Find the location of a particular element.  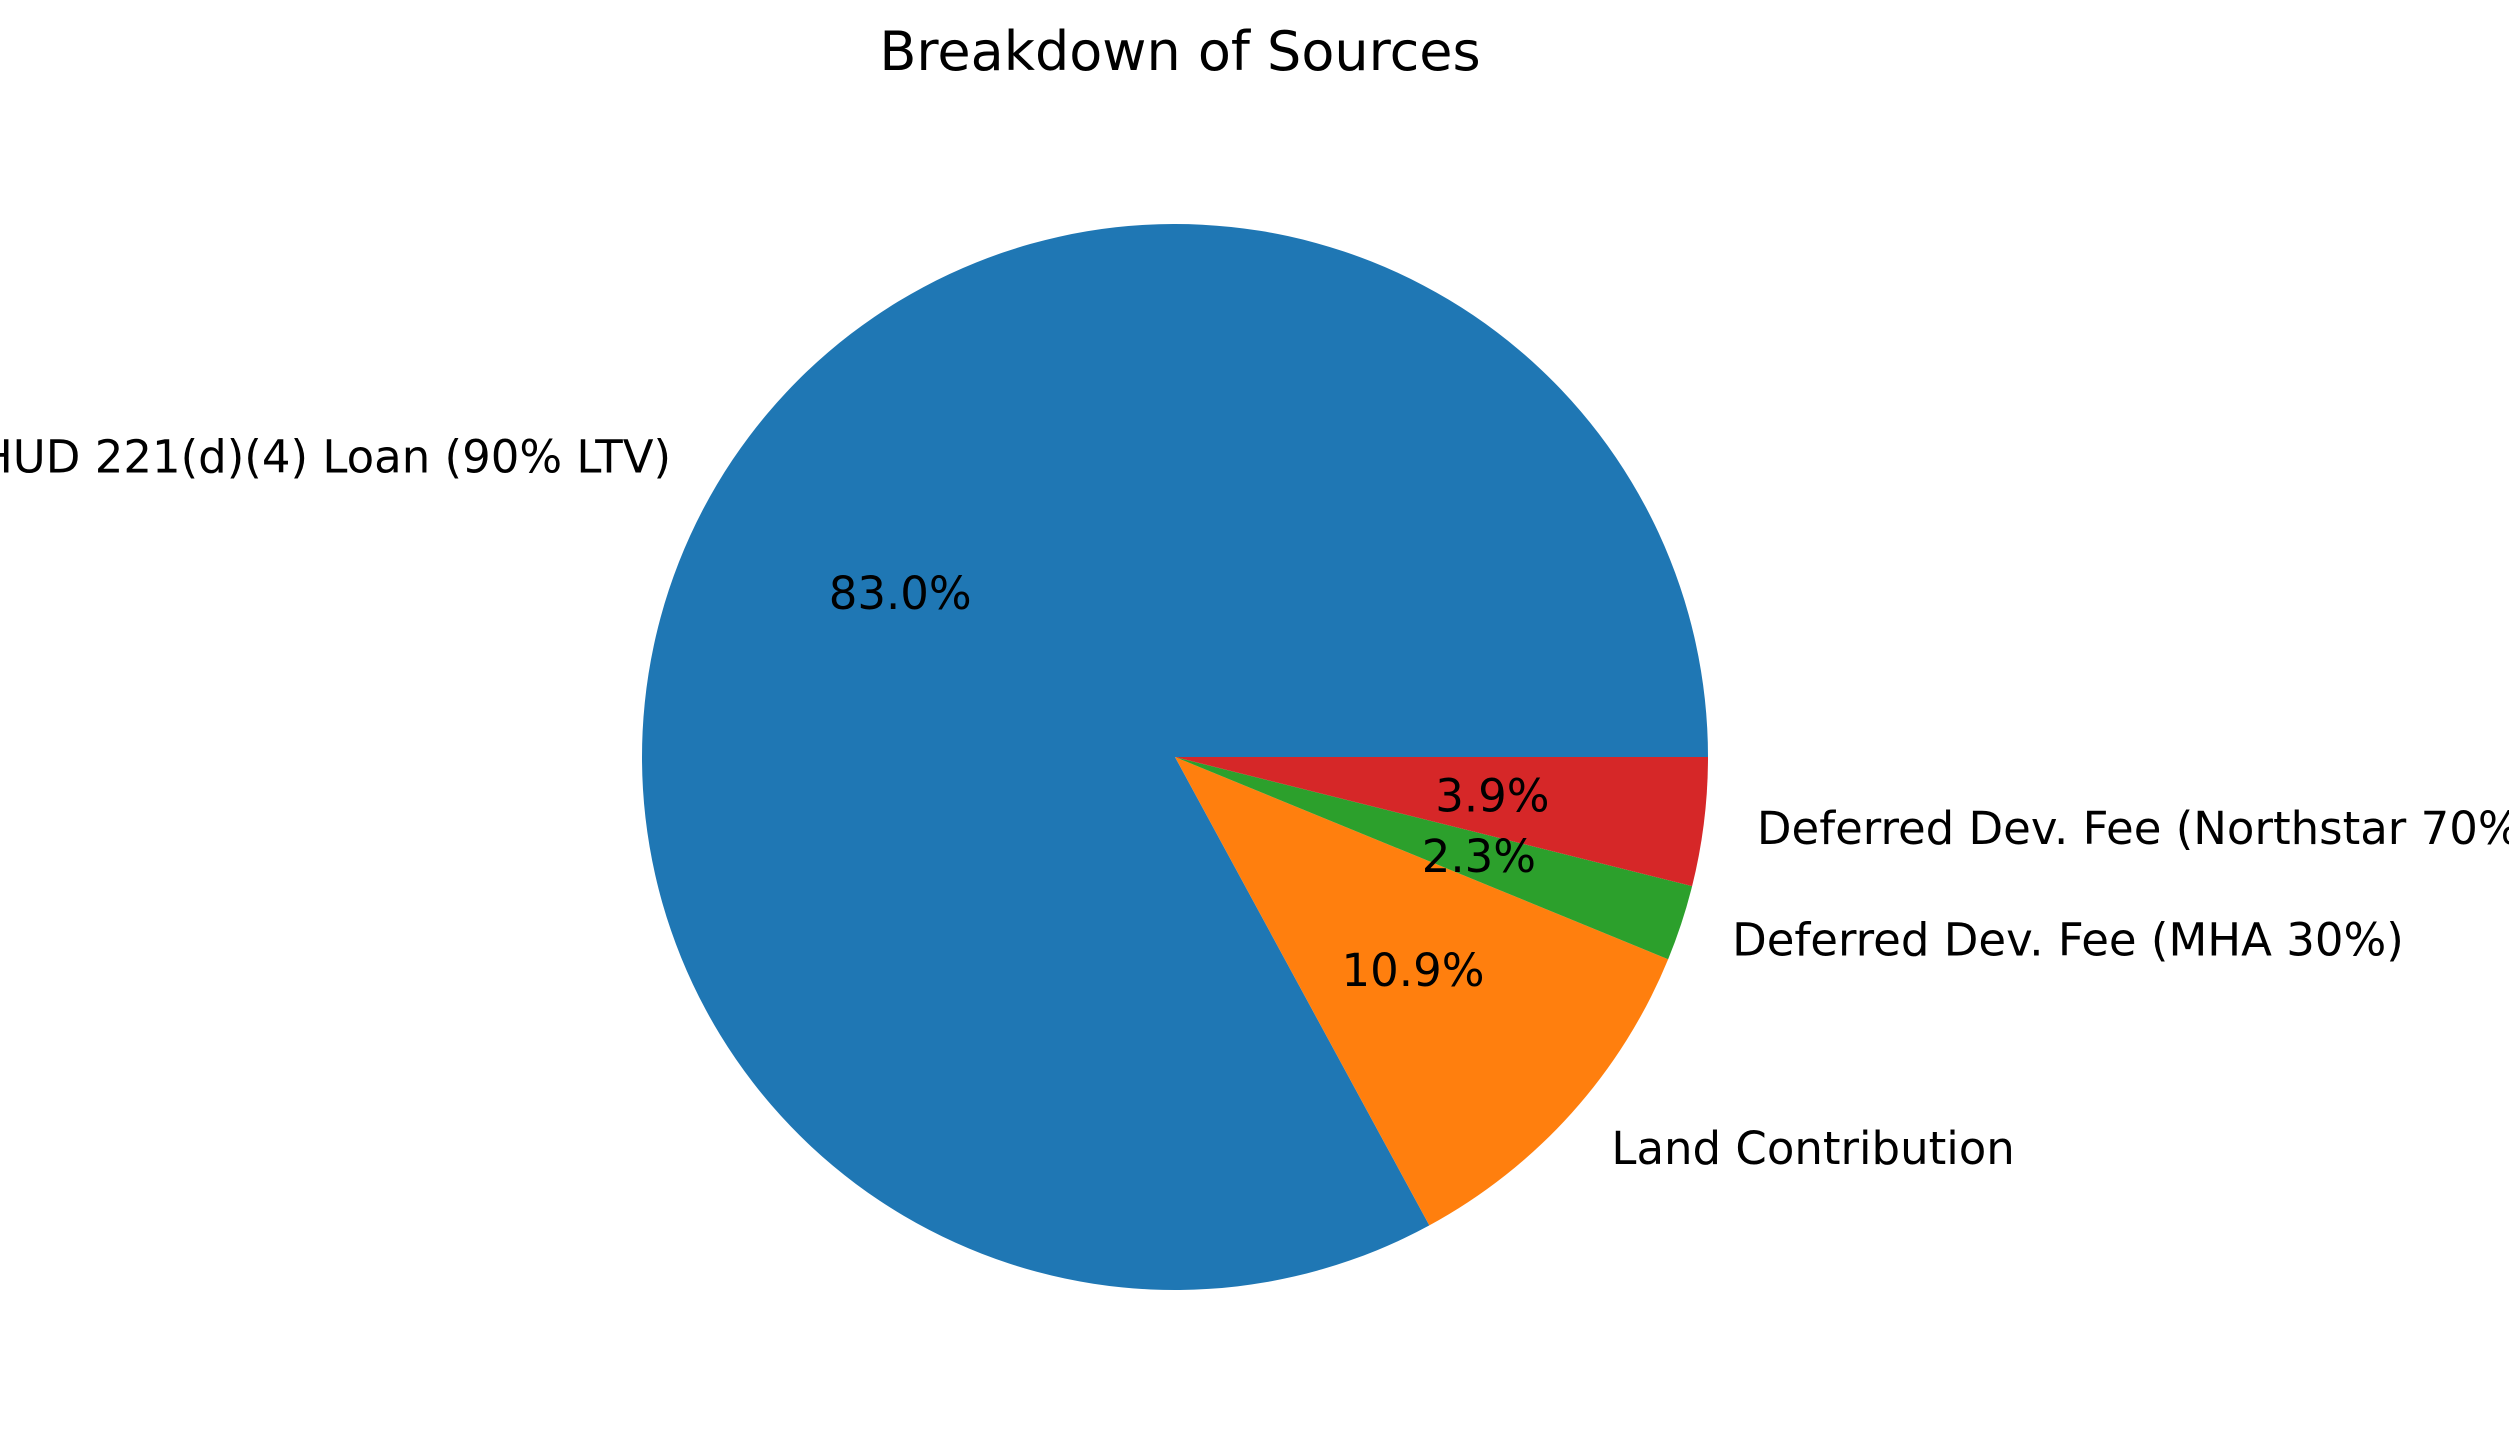

pie-slice-label-0: HUD 221(d)(4) Loan (90% LTV) is located at coordinates (335, 457).